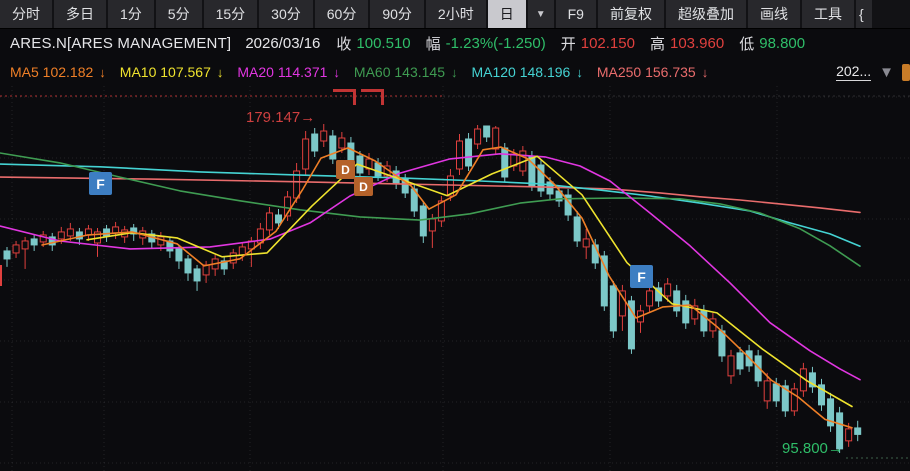  What do you see at coordinates (286, 14) in the screenshot?
I see `toolbar-item-5: 30分` at bounding box center [286, 14].